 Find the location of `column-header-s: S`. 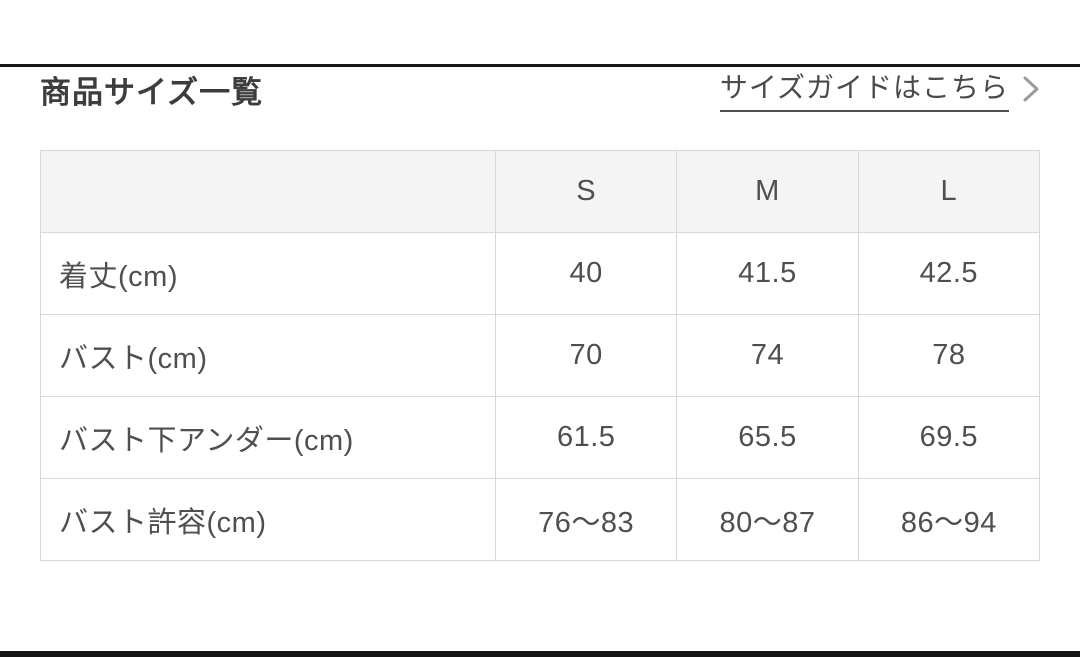

column-header-s: S is located at coordinates (586, 191).